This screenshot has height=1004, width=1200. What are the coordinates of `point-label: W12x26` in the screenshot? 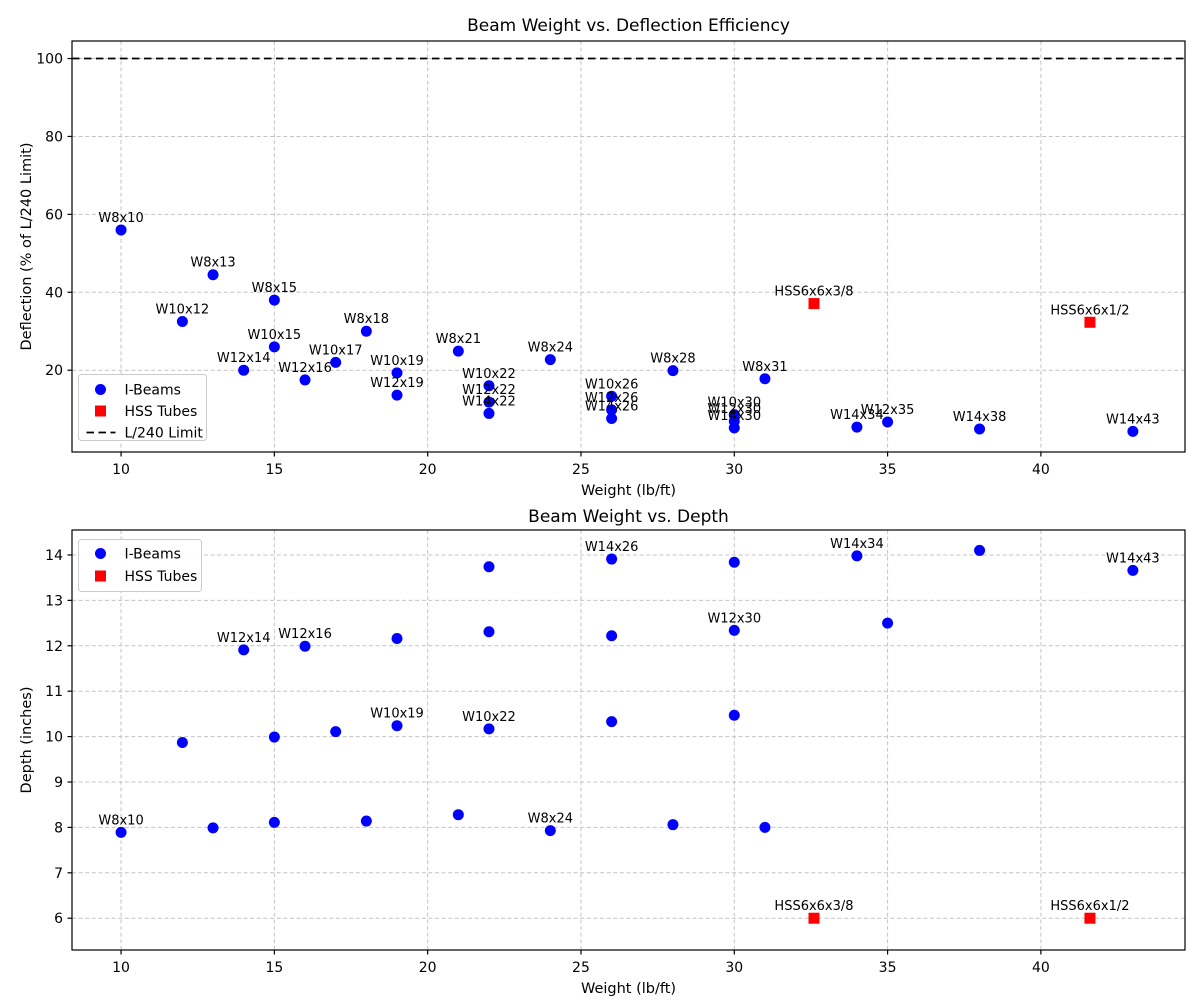 It's located at (612, 398).